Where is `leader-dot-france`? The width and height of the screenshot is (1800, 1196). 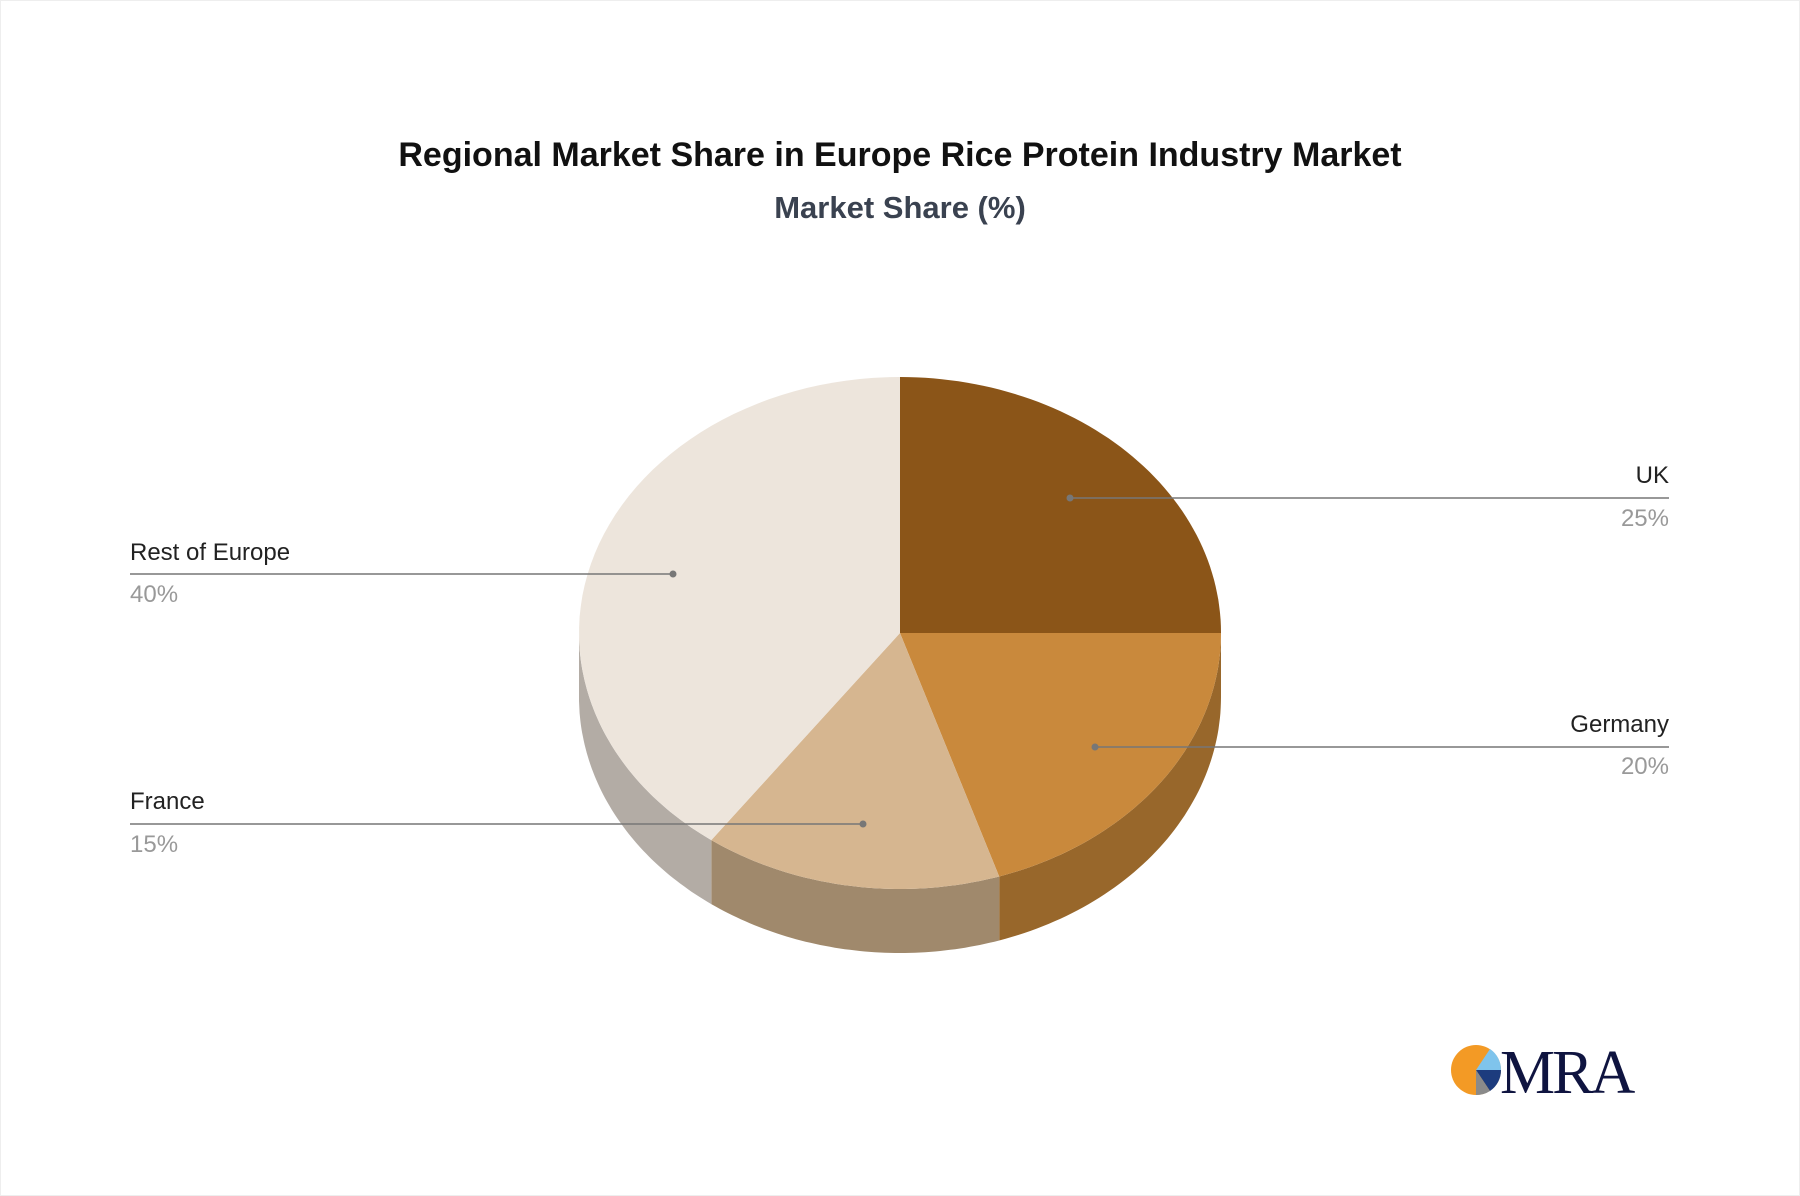
leader-dot-france is located at coordinates (863, 824).